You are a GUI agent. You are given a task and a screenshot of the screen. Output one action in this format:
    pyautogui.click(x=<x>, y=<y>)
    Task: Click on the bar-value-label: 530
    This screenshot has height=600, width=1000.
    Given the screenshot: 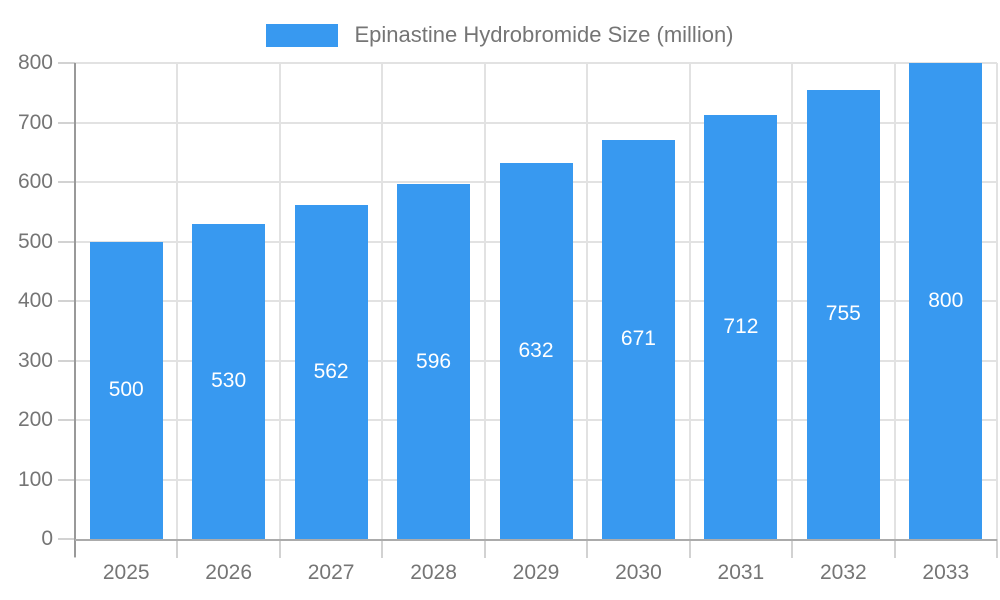 What is the action you would take?
    pyautogui.click(x=229, y=381)
    